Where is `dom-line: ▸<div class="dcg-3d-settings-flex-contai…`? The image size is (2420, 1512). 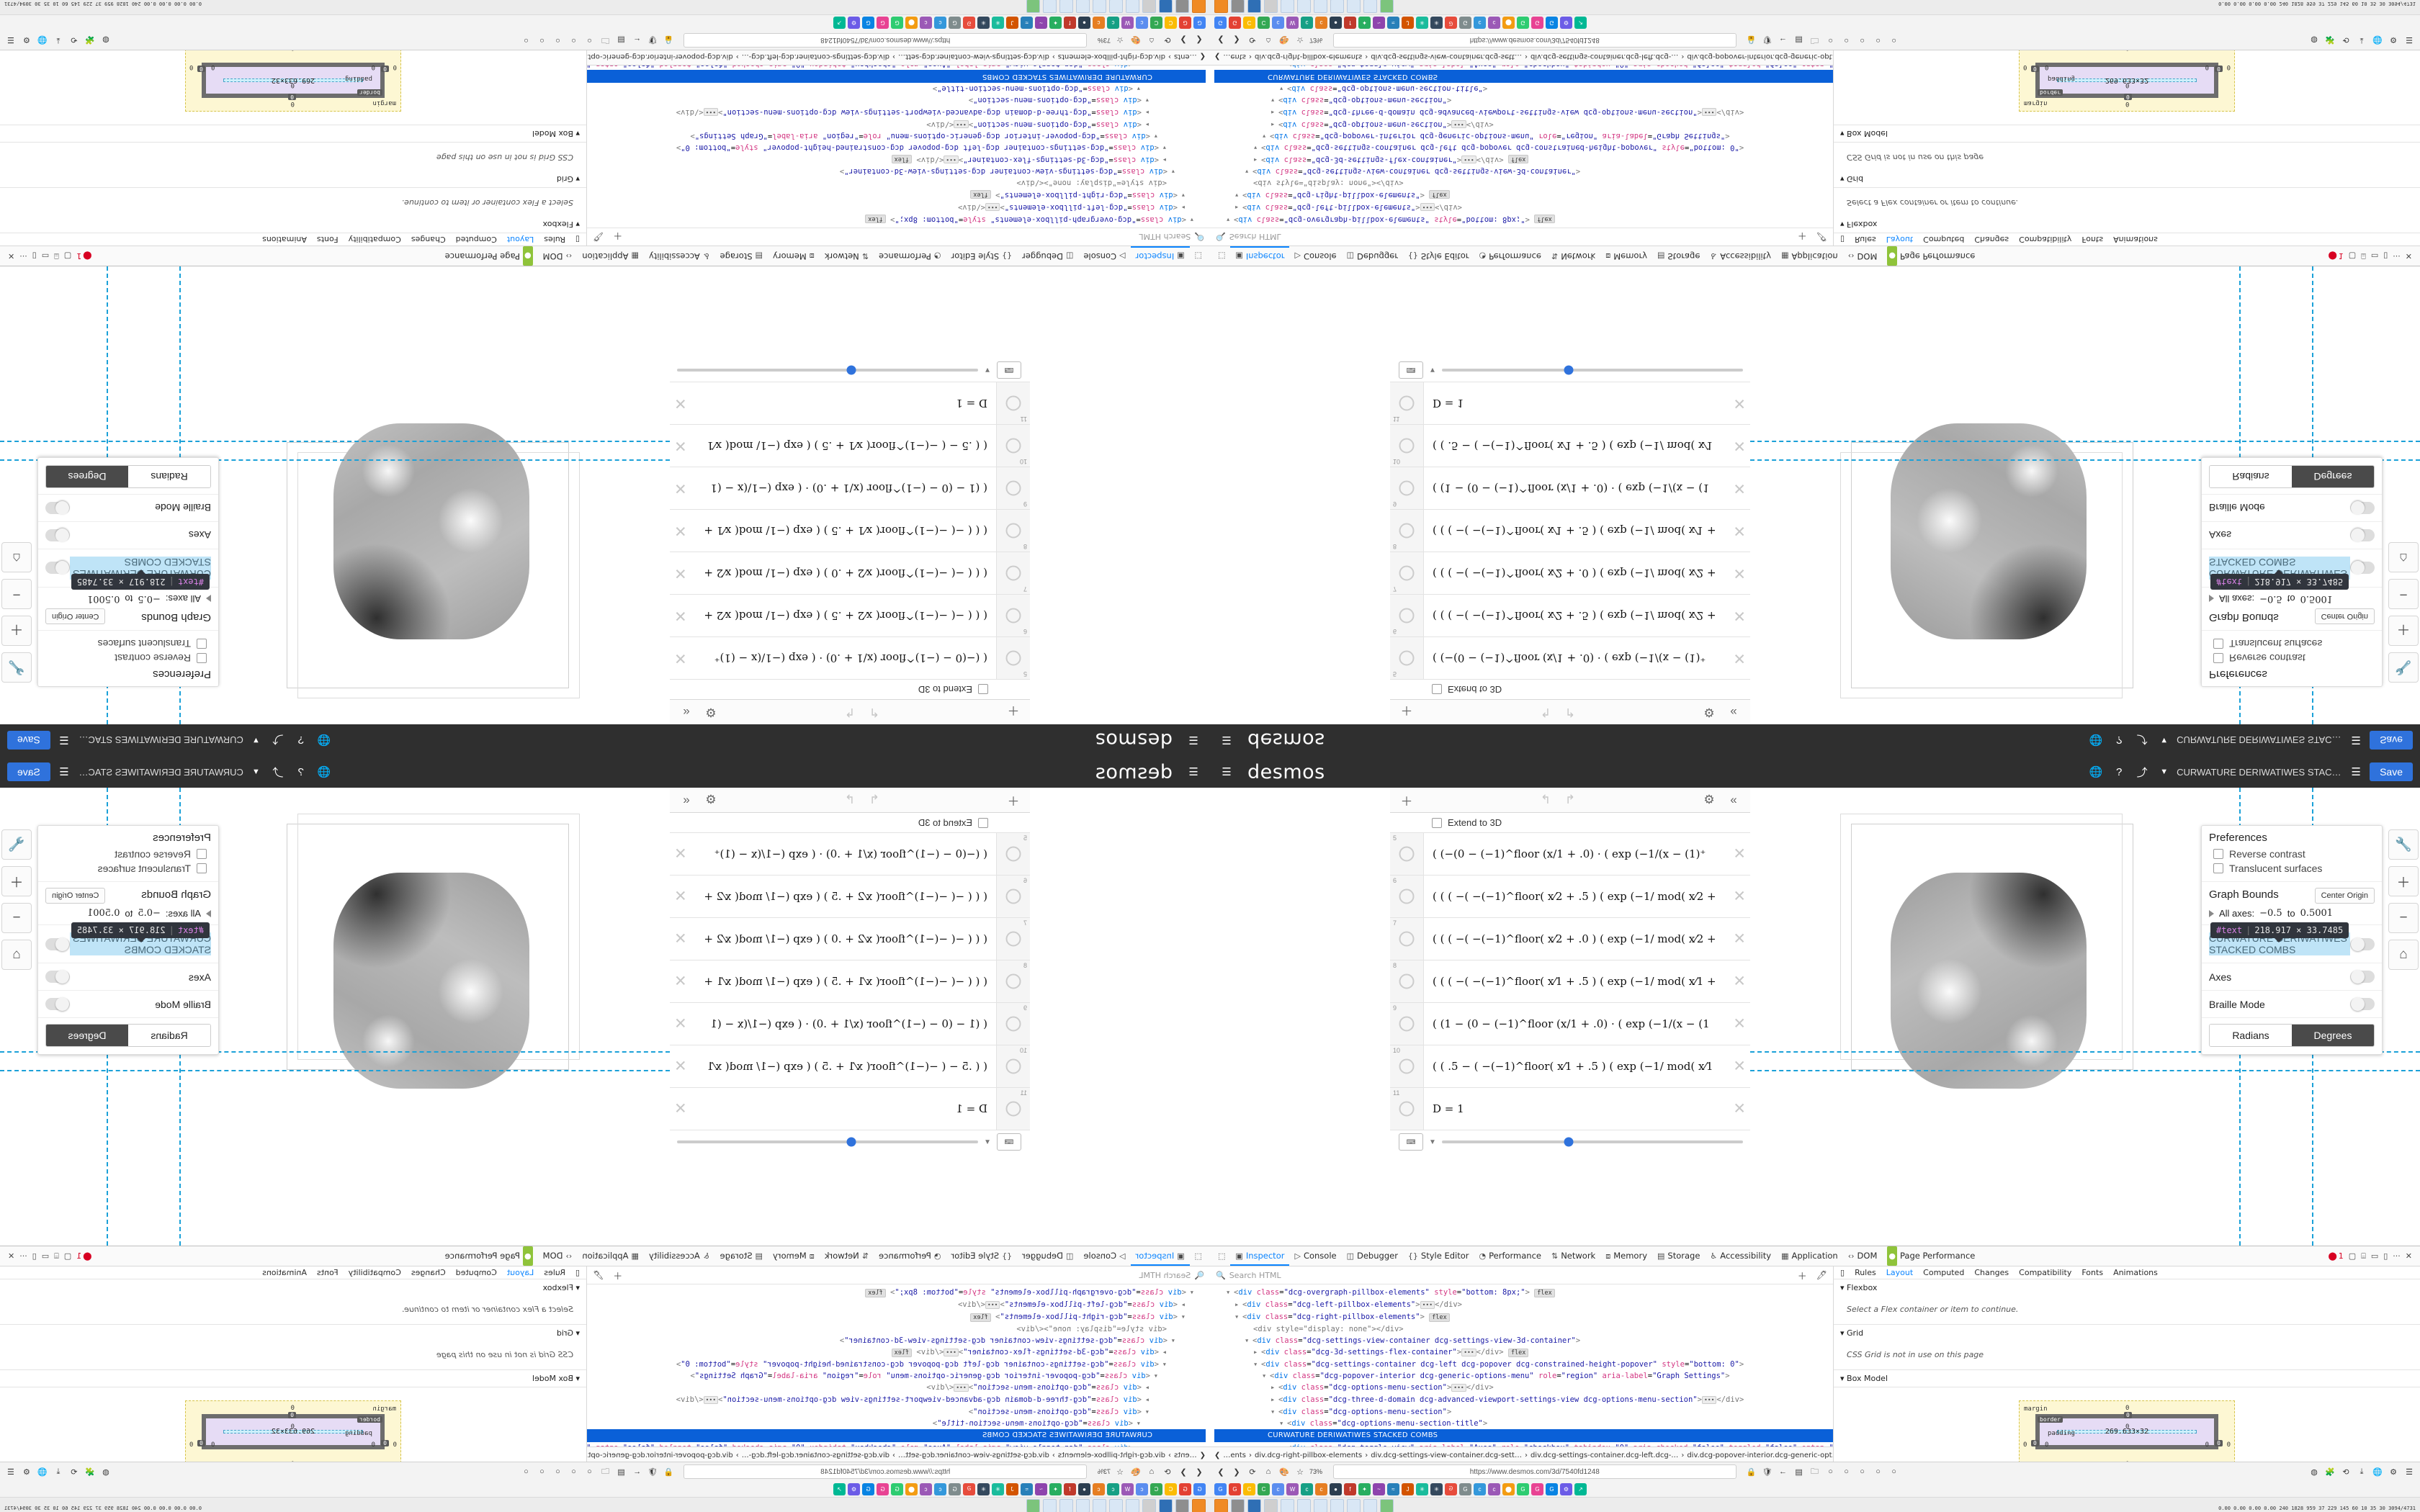
dom-line: ▸<div class="dcg-3d-settings-flex-contai… is located at coordinates (1524, 159).